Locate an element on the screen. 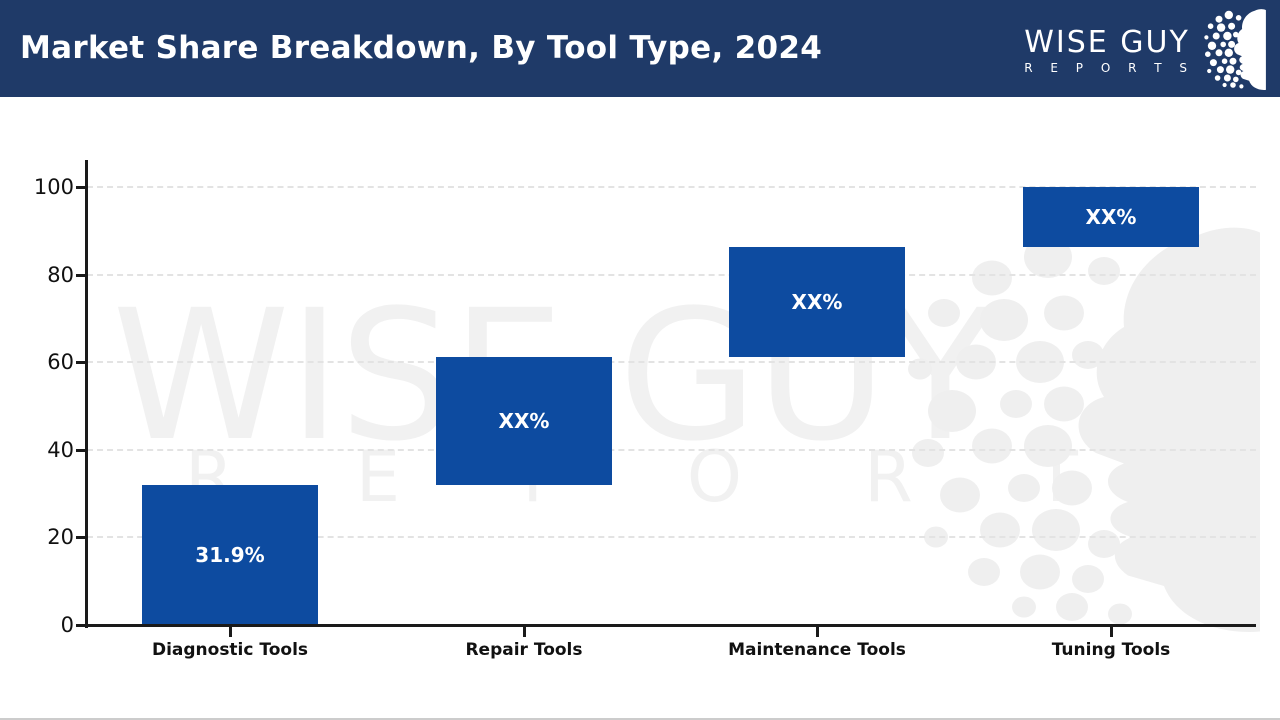  x-axis-line is located at coordinates (670, 625).